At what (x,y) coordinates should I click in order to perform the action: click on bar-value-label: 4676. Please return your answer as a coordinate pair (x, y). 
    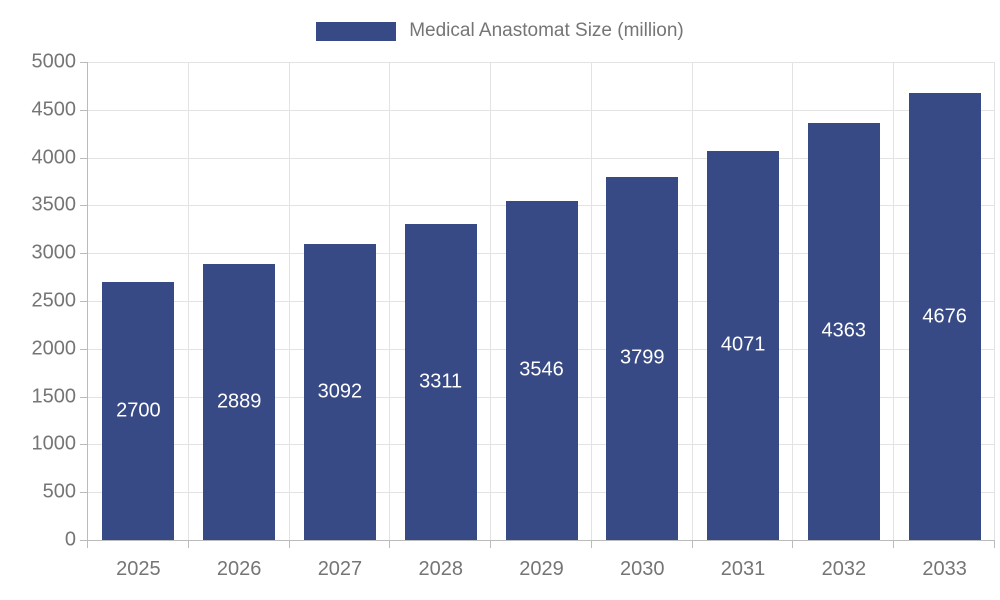
    Looking at the image, I should click on (944, 316).